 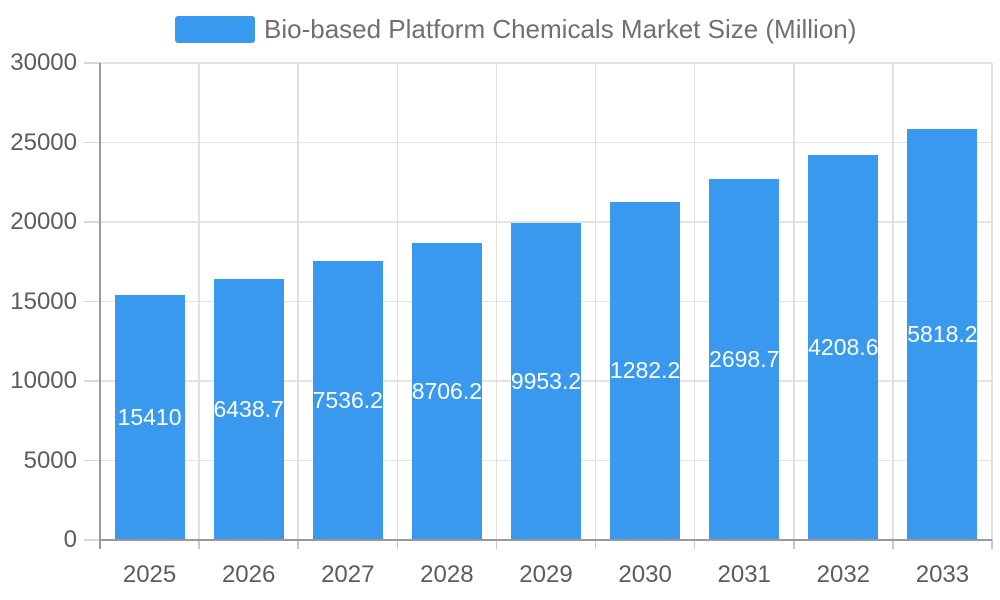 What do you see at coordinates (149, 417) in the screenshot?
I see `bar-2025` at bounding box center [149, 417].